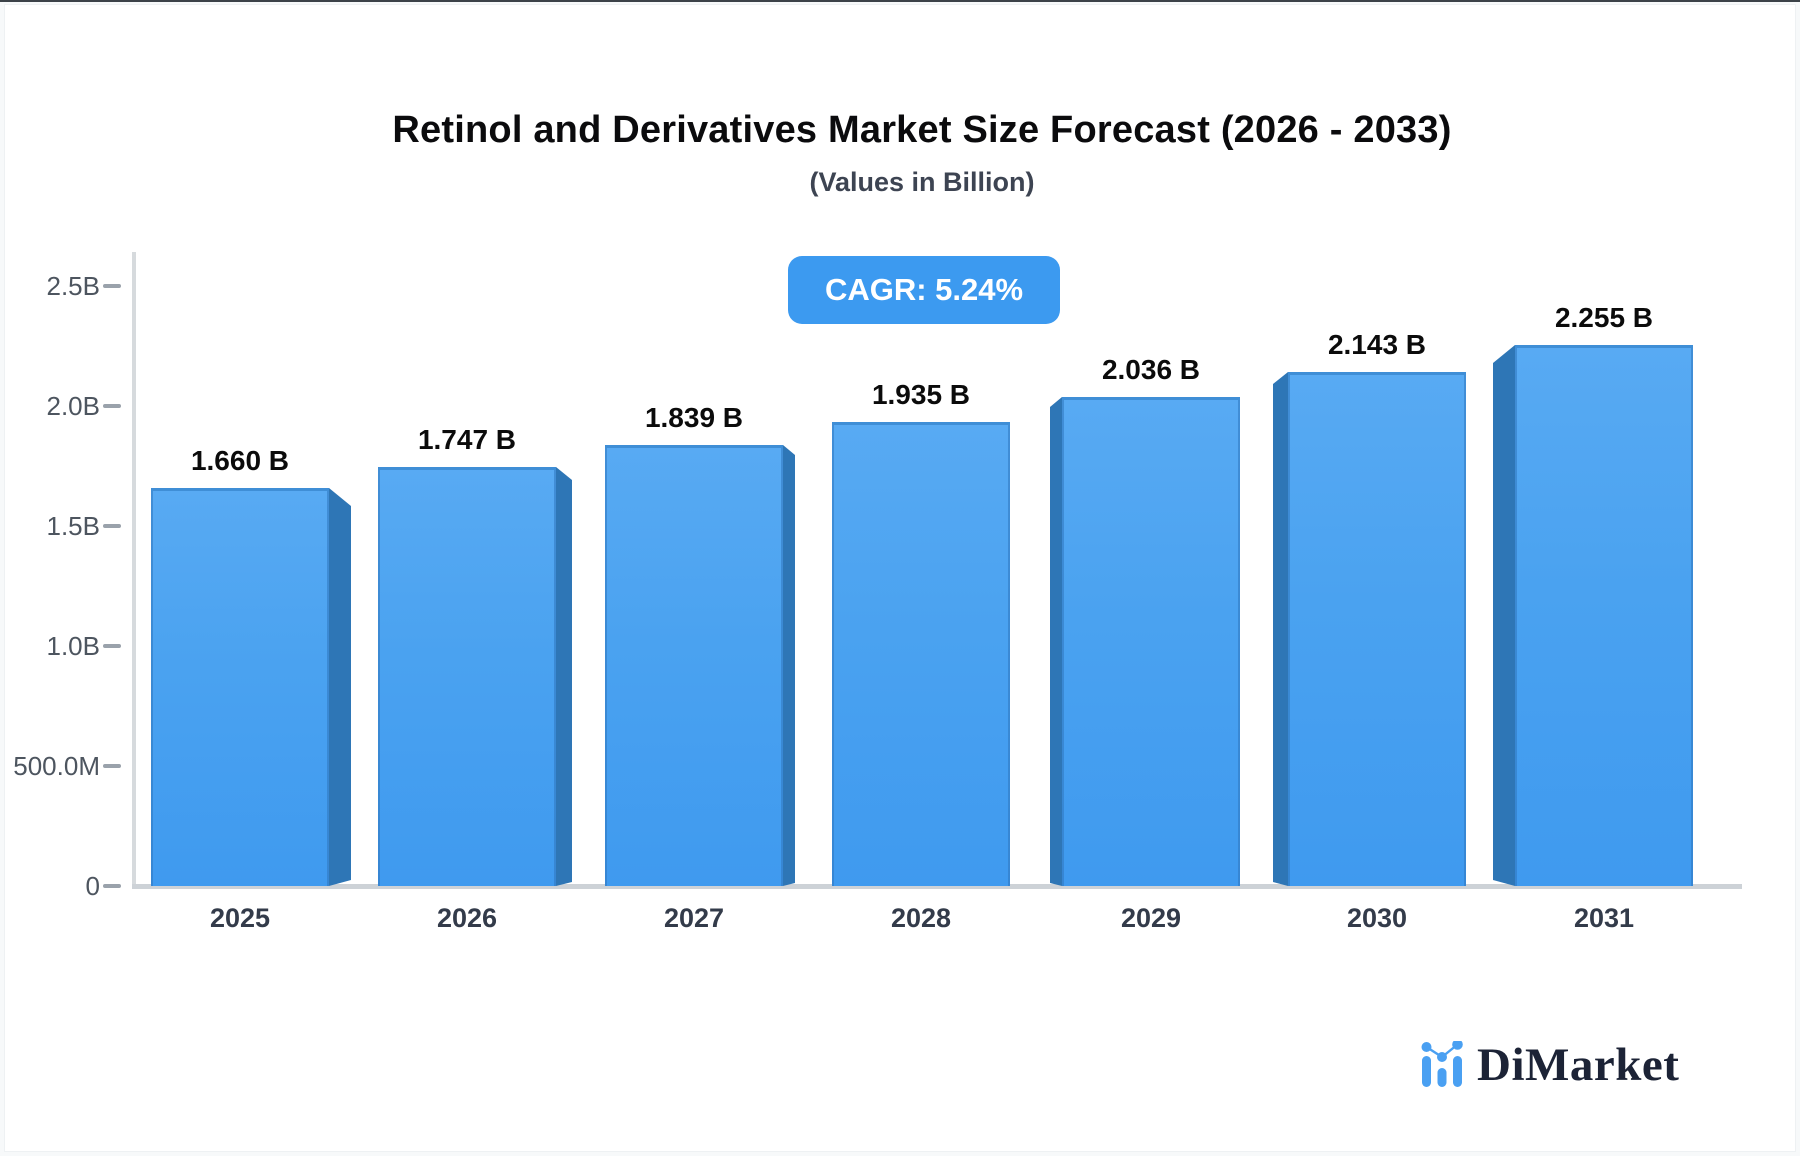  Describe the element at coordinates (1504, 615) in the screenshot. I see `bar-side-face-2031` at that location.